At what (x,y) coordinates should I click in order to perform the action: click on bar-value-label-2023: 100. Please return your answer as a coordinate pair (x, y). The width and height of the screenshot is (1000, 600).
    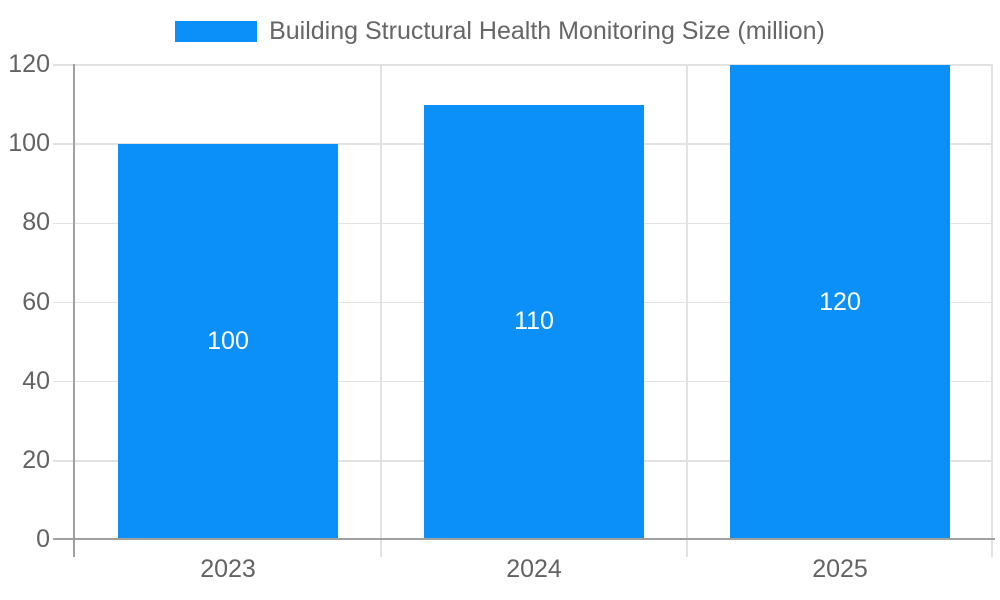
    Looking at the image, I should click on (228, 341).